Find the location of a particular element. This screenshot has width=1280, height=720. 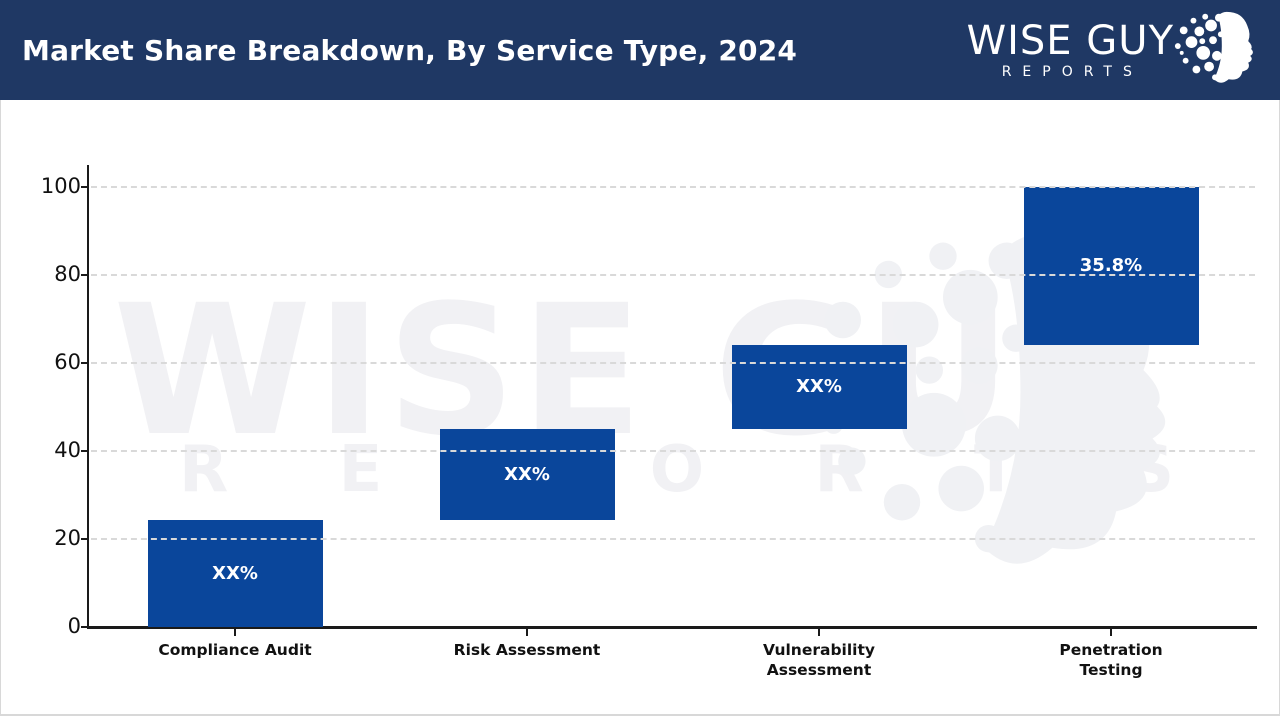

market-share-bar: XX% is located at coordinates (235, 573).